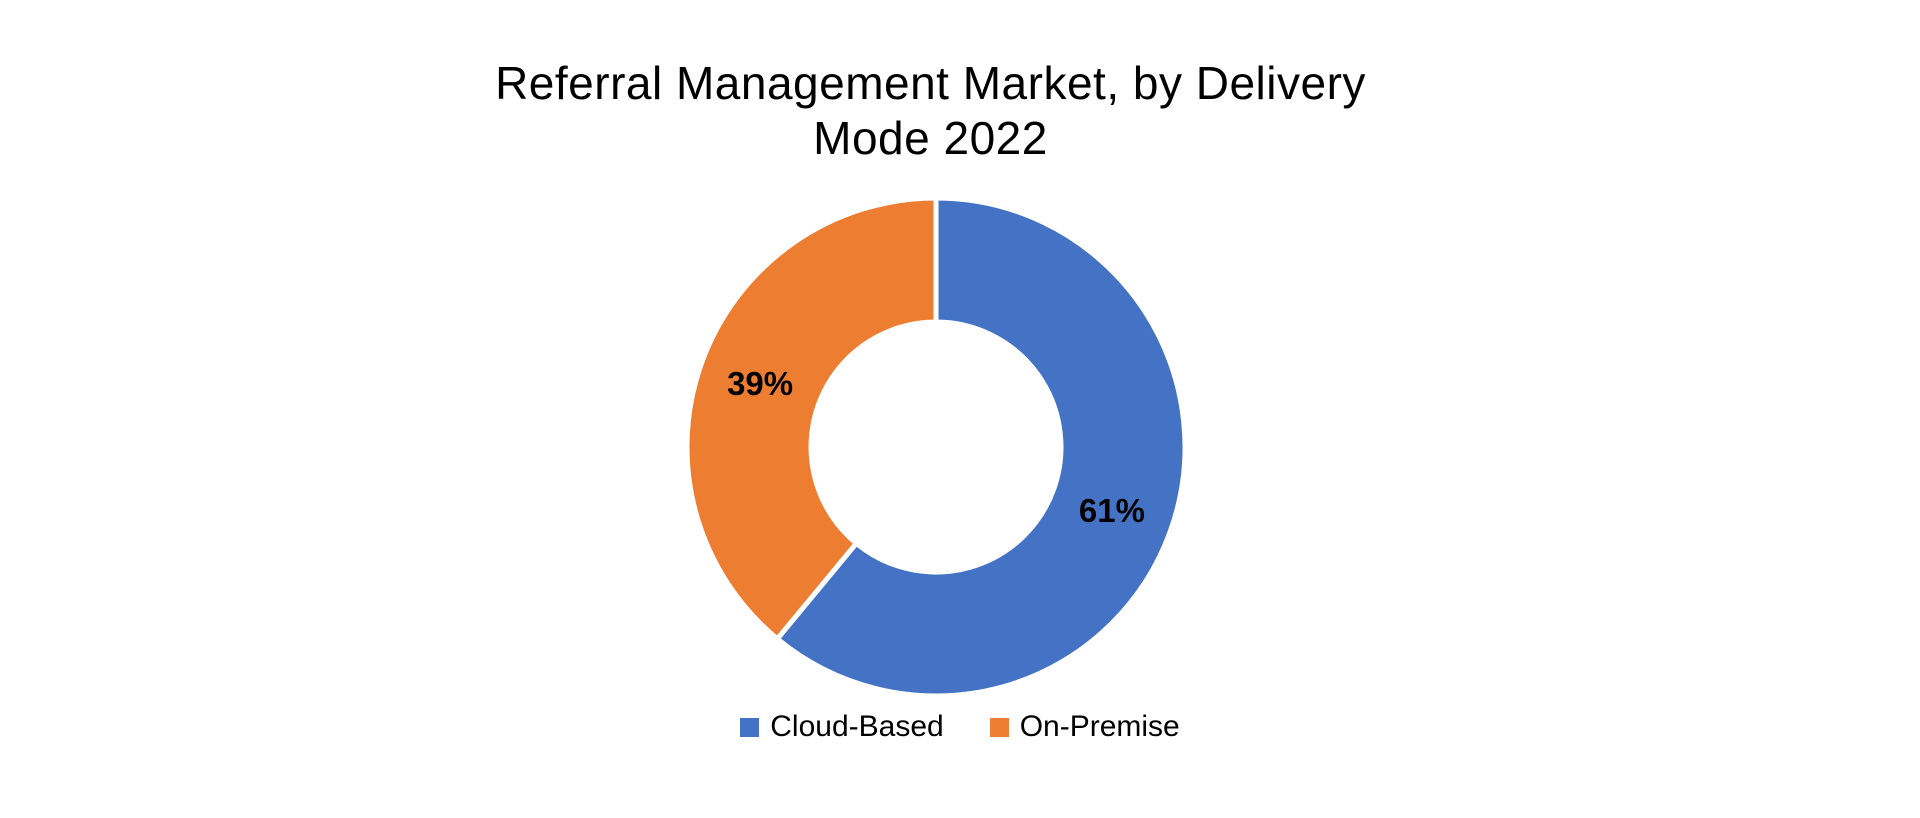 This screenshot has height=818, width=1920. What do you see at coordinates (1099, 726) in the screenshot?
I see `legend-label-on-premise: On-Premise` at bounding box center [1099, 726].